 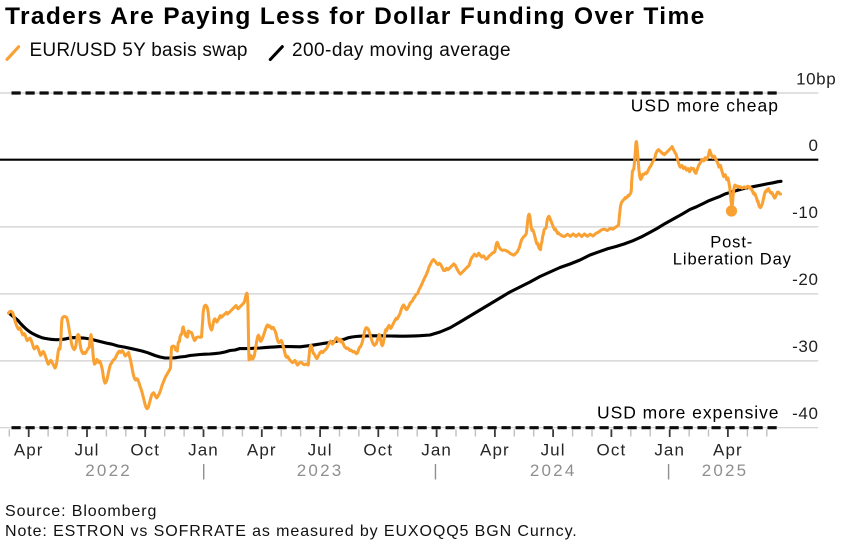 What do you see at coordinates (725, 470) in the screenshot?
I see `svg-text: 2025` at bounding box center [725, 470].